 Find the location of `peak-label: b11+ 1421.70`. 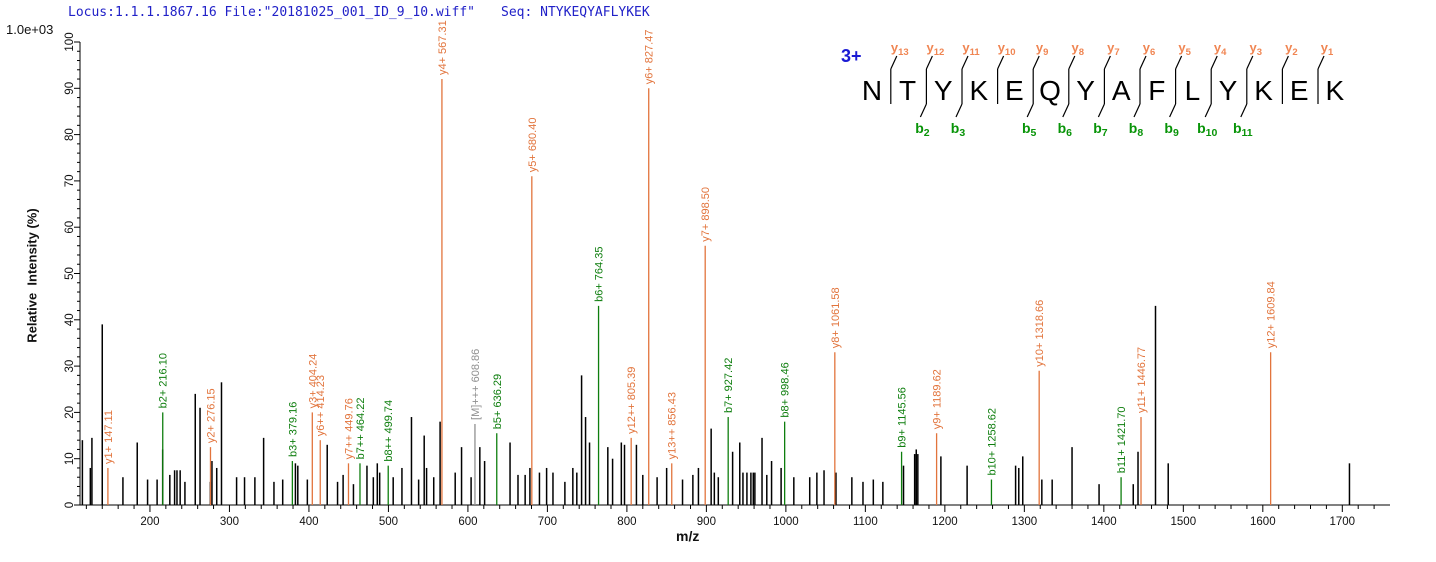

peak-label: b11+ 1421.70 is located at coordinates (1122, 439).